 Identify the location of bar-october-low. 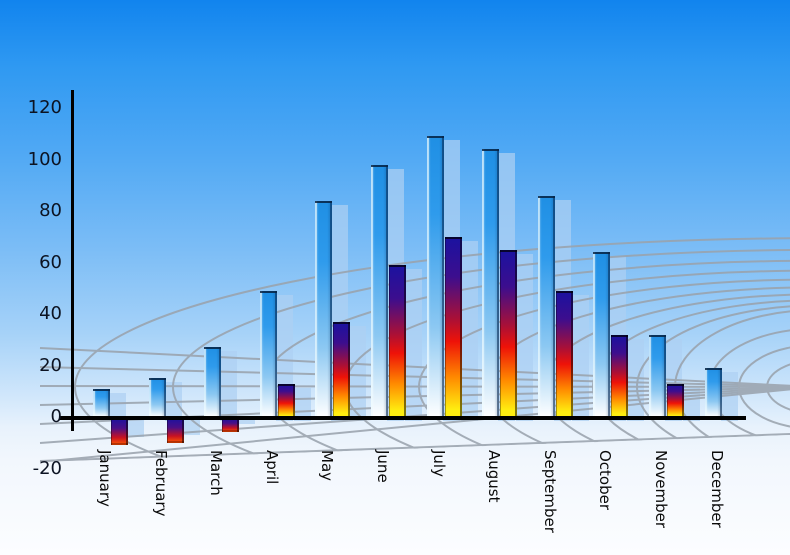
(620, 375).